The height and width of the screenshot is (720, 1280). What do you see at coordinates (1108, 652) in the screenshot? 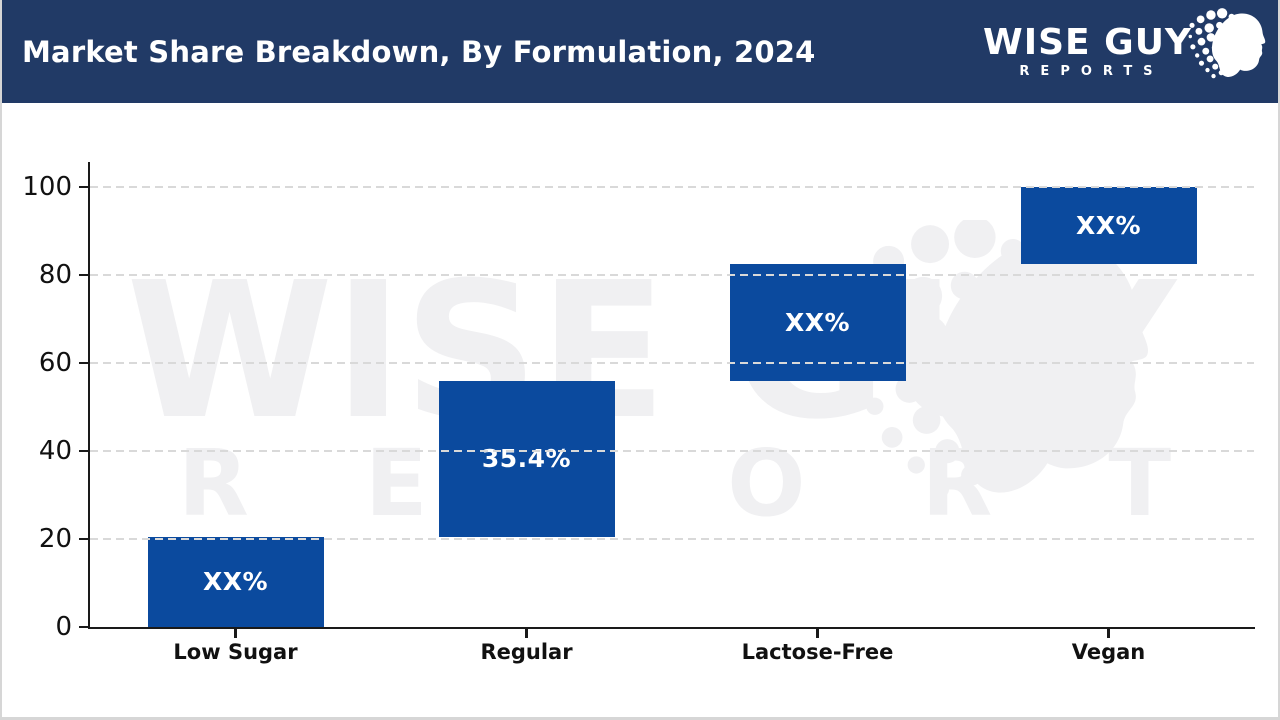
I see `x-category-label: Vegan` at bounding box center [1108, 652].